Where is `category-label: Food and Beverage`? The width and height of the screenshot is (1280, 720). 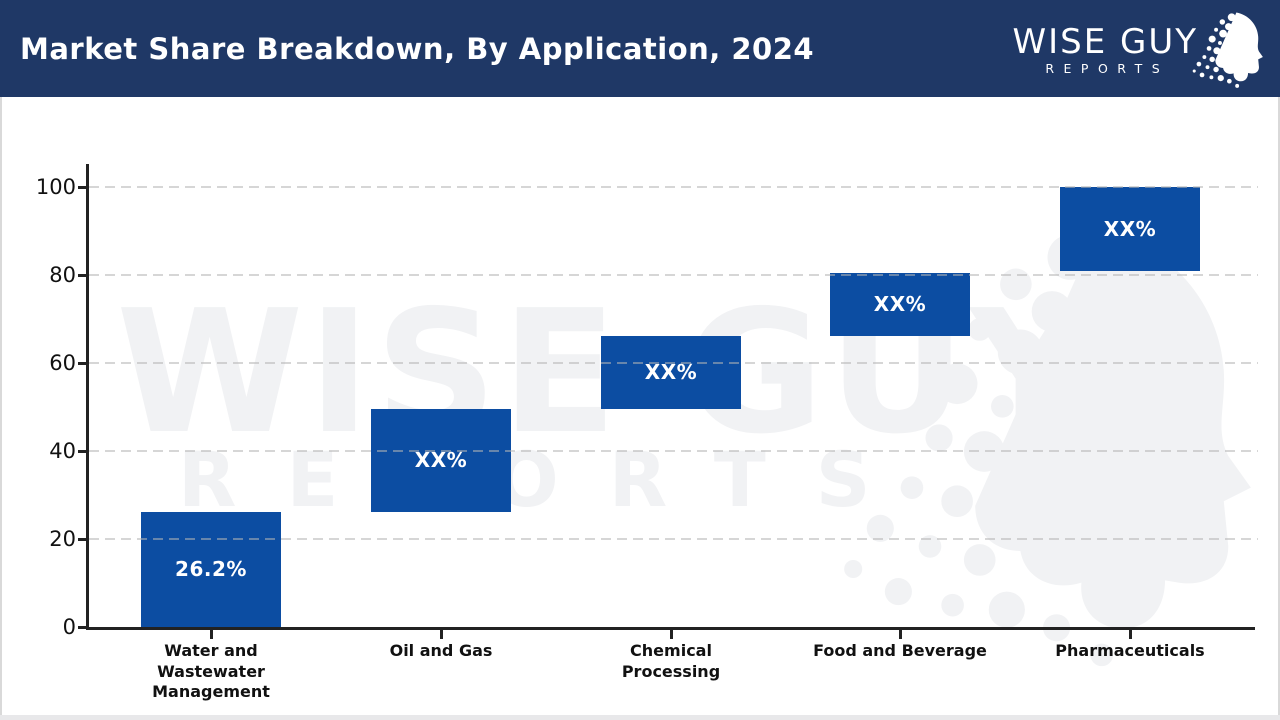 category-label: Food and Beverage is located at coordinates (900, 650).